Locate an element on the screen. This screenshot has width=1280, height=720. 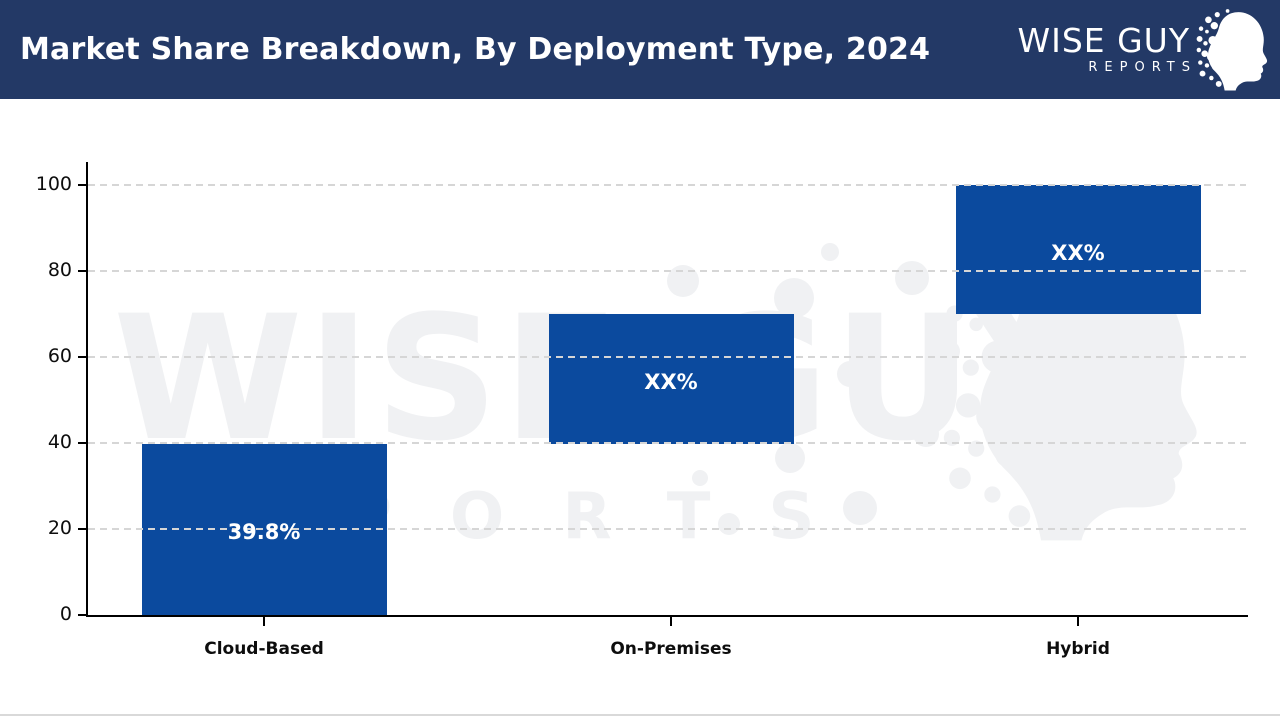
y-tick-label-100: 100 is located at coordinates (53, 184).